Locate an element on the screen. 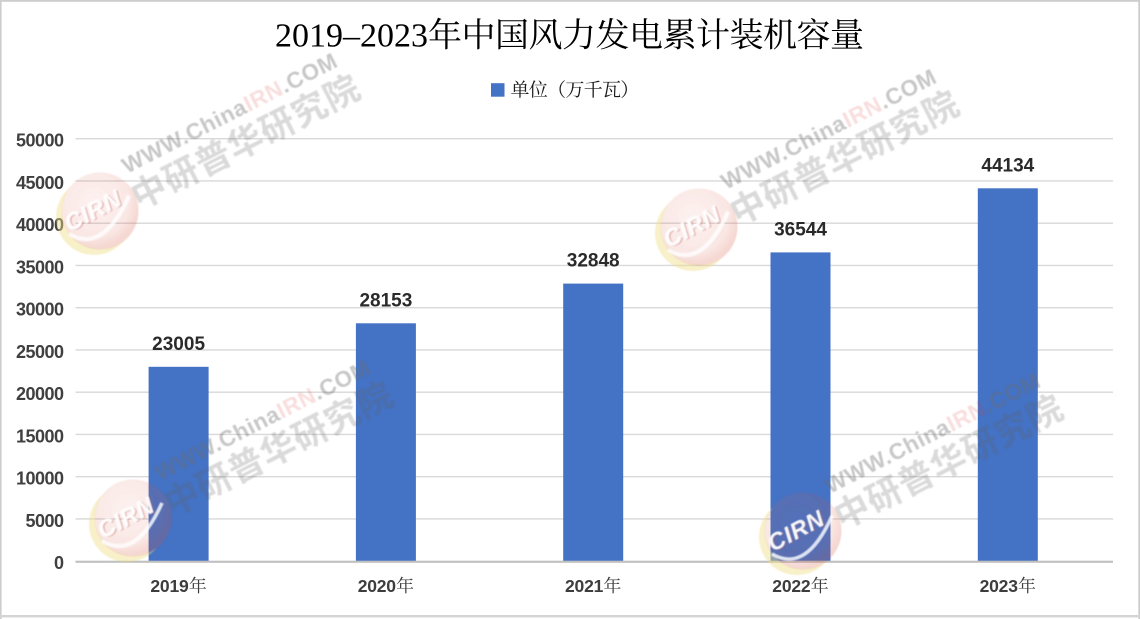  svg-text: 2020 is located at coordinates (377, 586).